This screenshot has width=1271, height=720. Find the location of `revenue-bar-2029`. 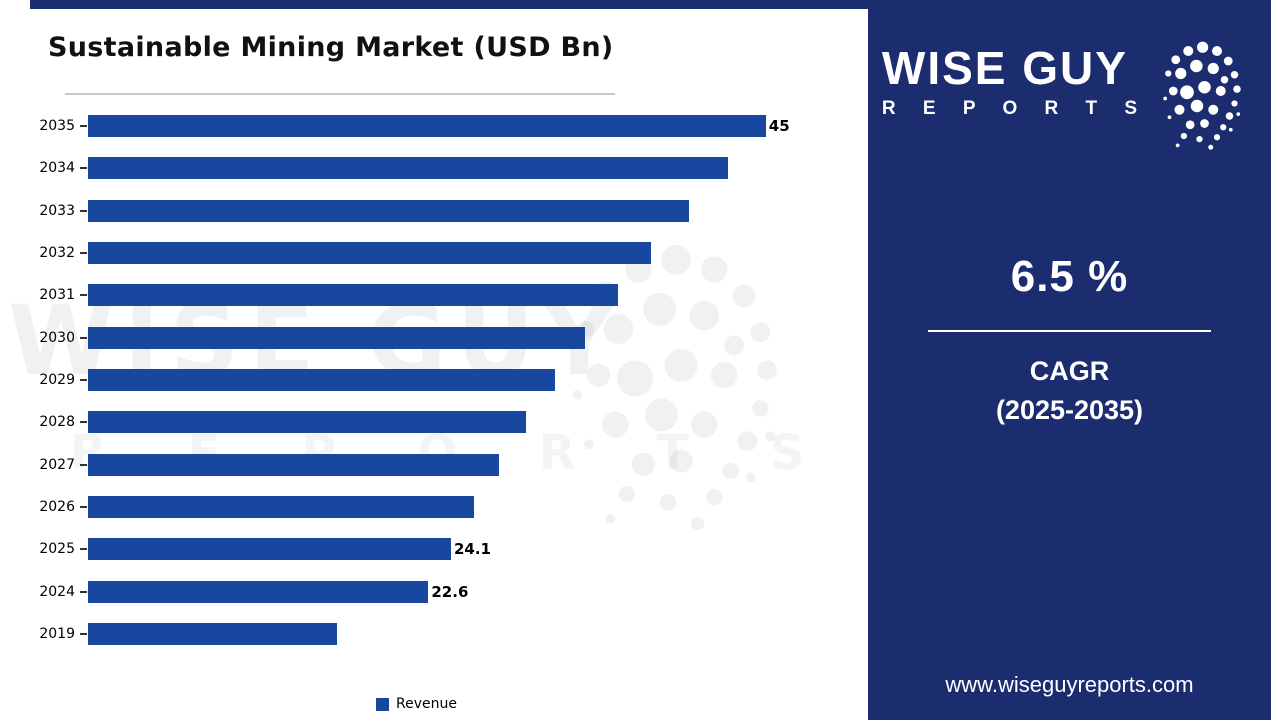

revenue-bar-2029 is located at coordinates (321, 379).